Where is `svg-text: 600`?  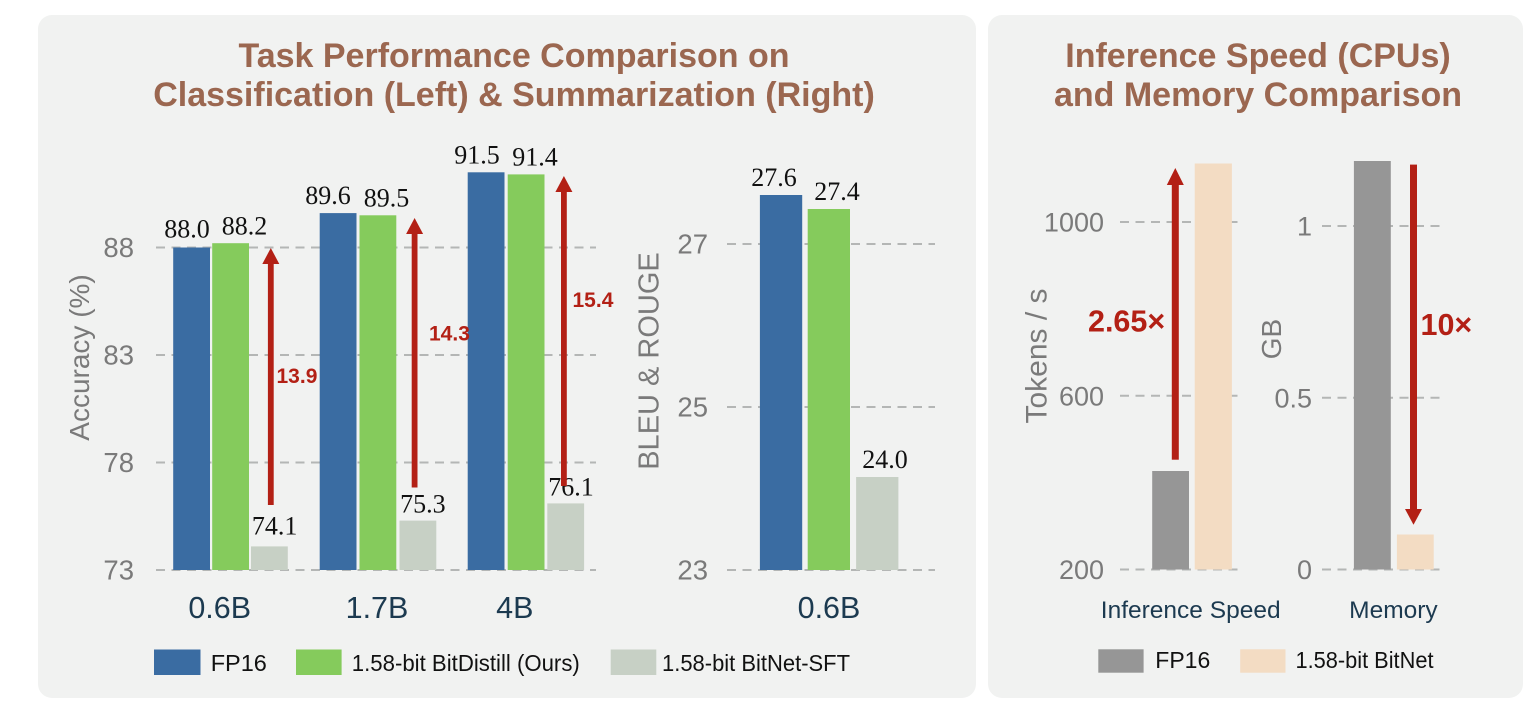
svg-text: 600 is located at coordinates (1081, 396).